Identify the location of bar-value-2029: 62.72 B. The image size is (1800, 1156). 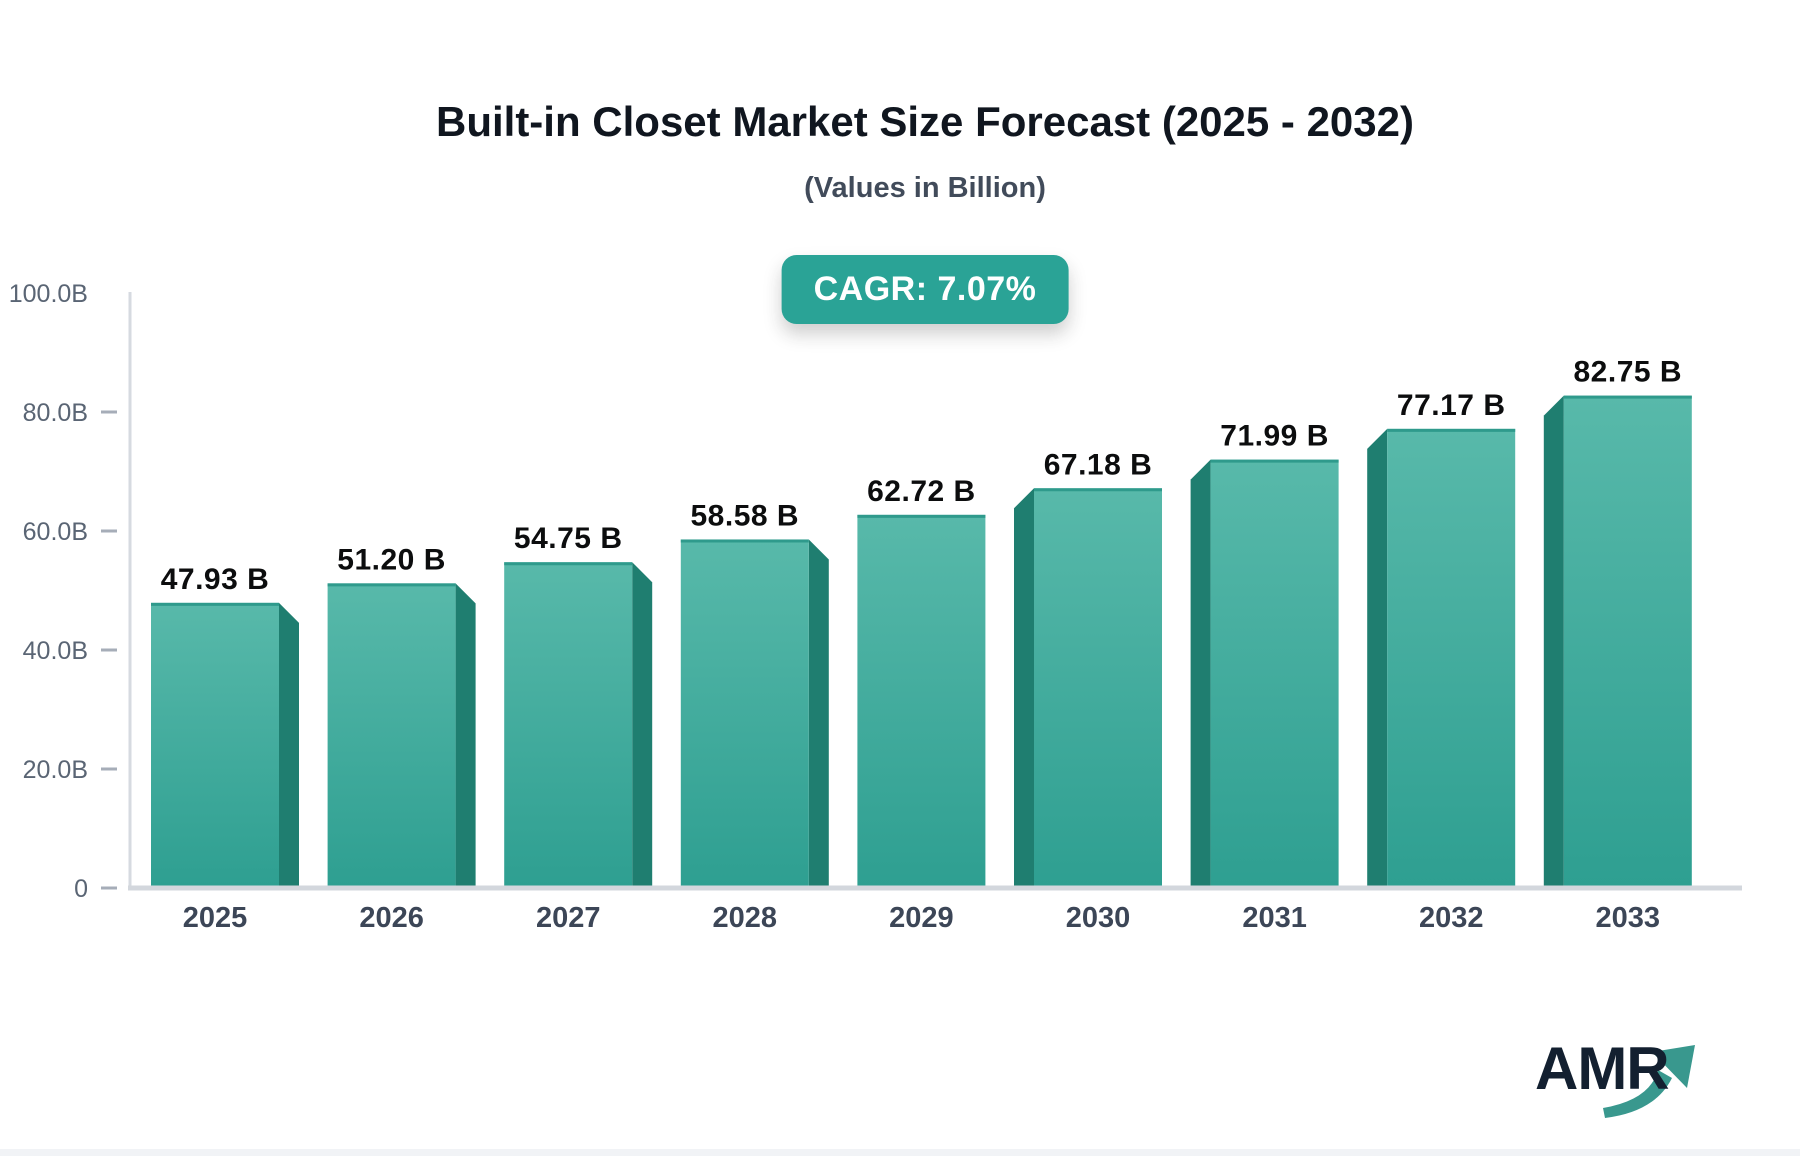
(921, 491).